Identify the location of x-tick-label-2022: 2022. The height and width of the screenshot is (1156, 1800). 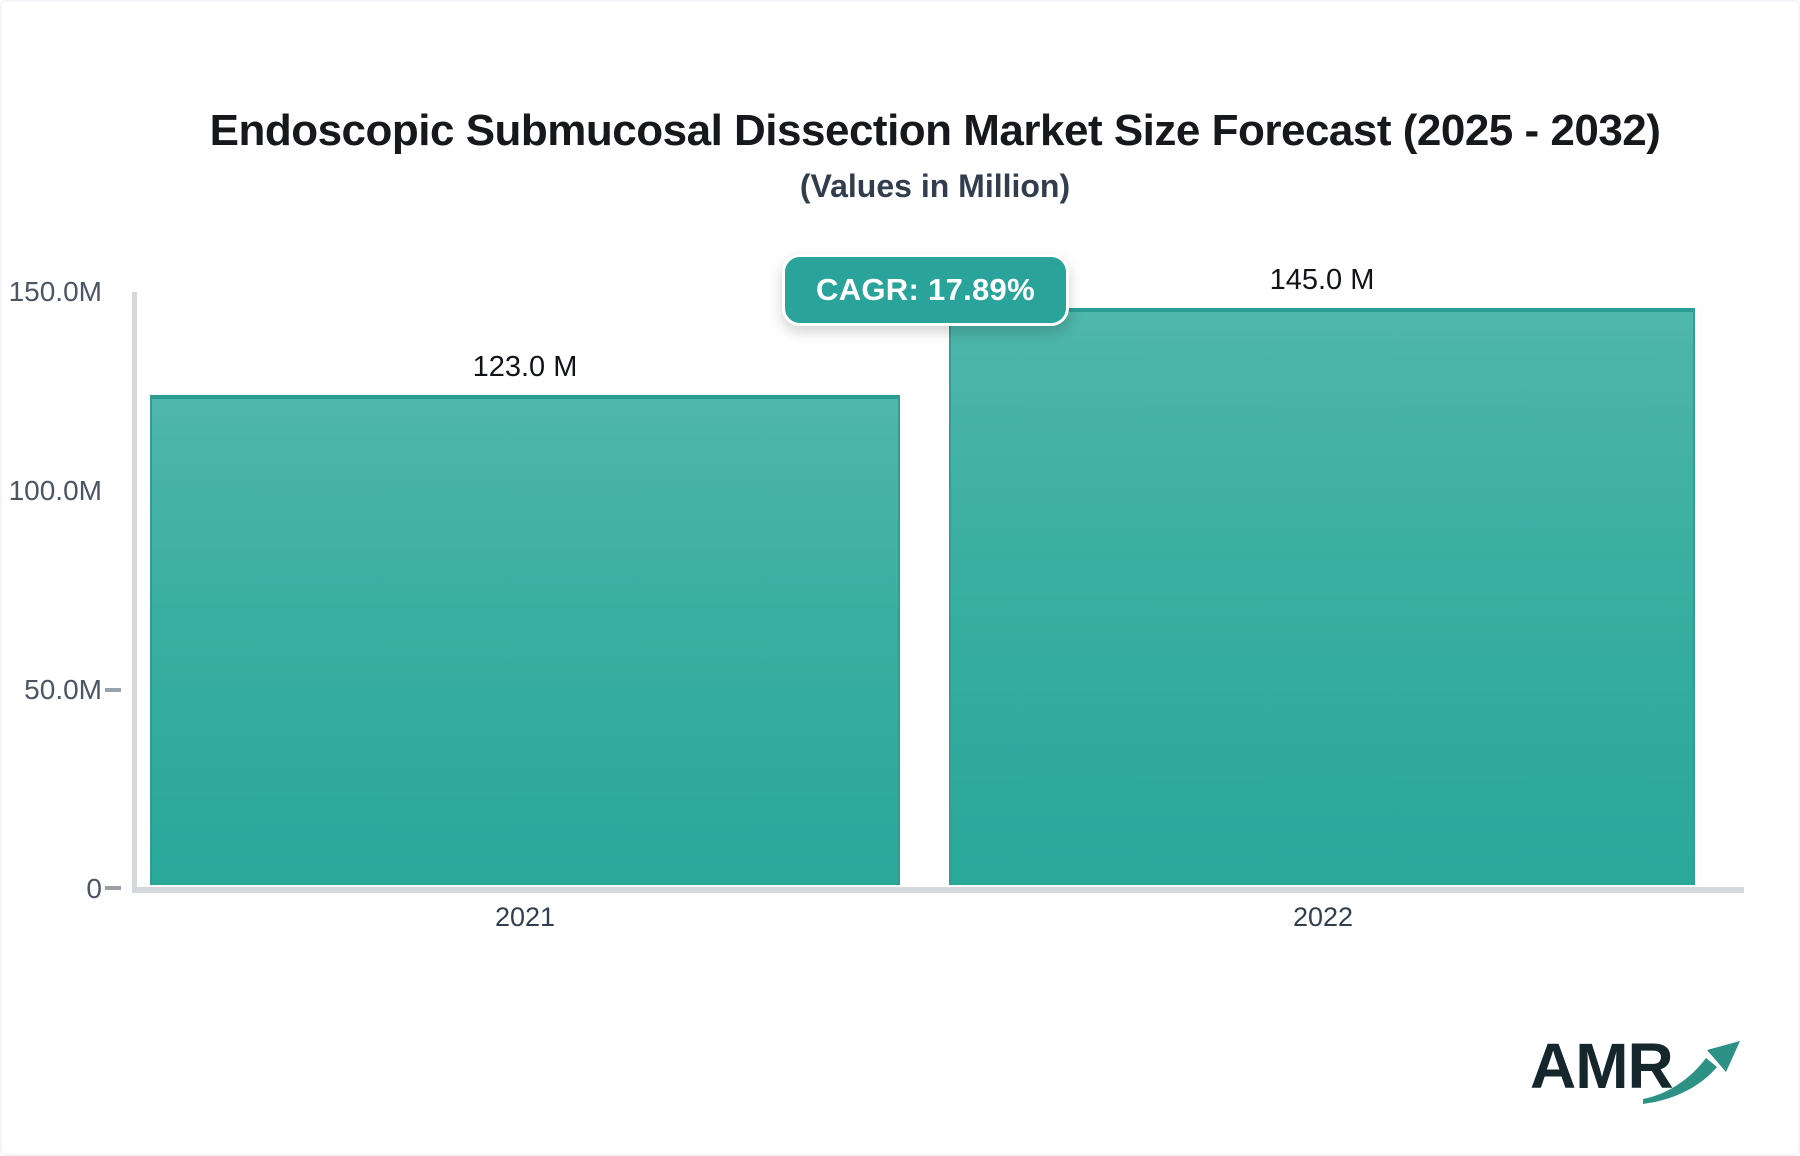
(1323, 917).